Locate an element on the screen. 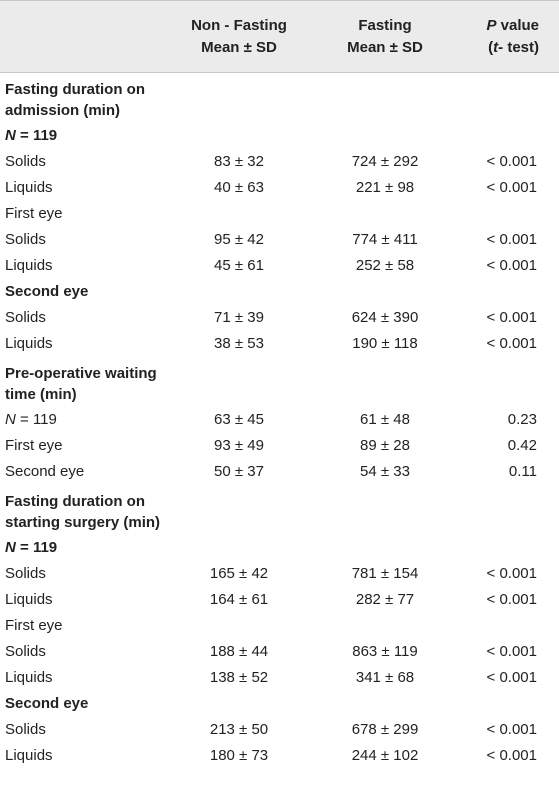 The height and width of the screenshot is (796, 559). row-label-n: N is located at coordinates (10, 419).